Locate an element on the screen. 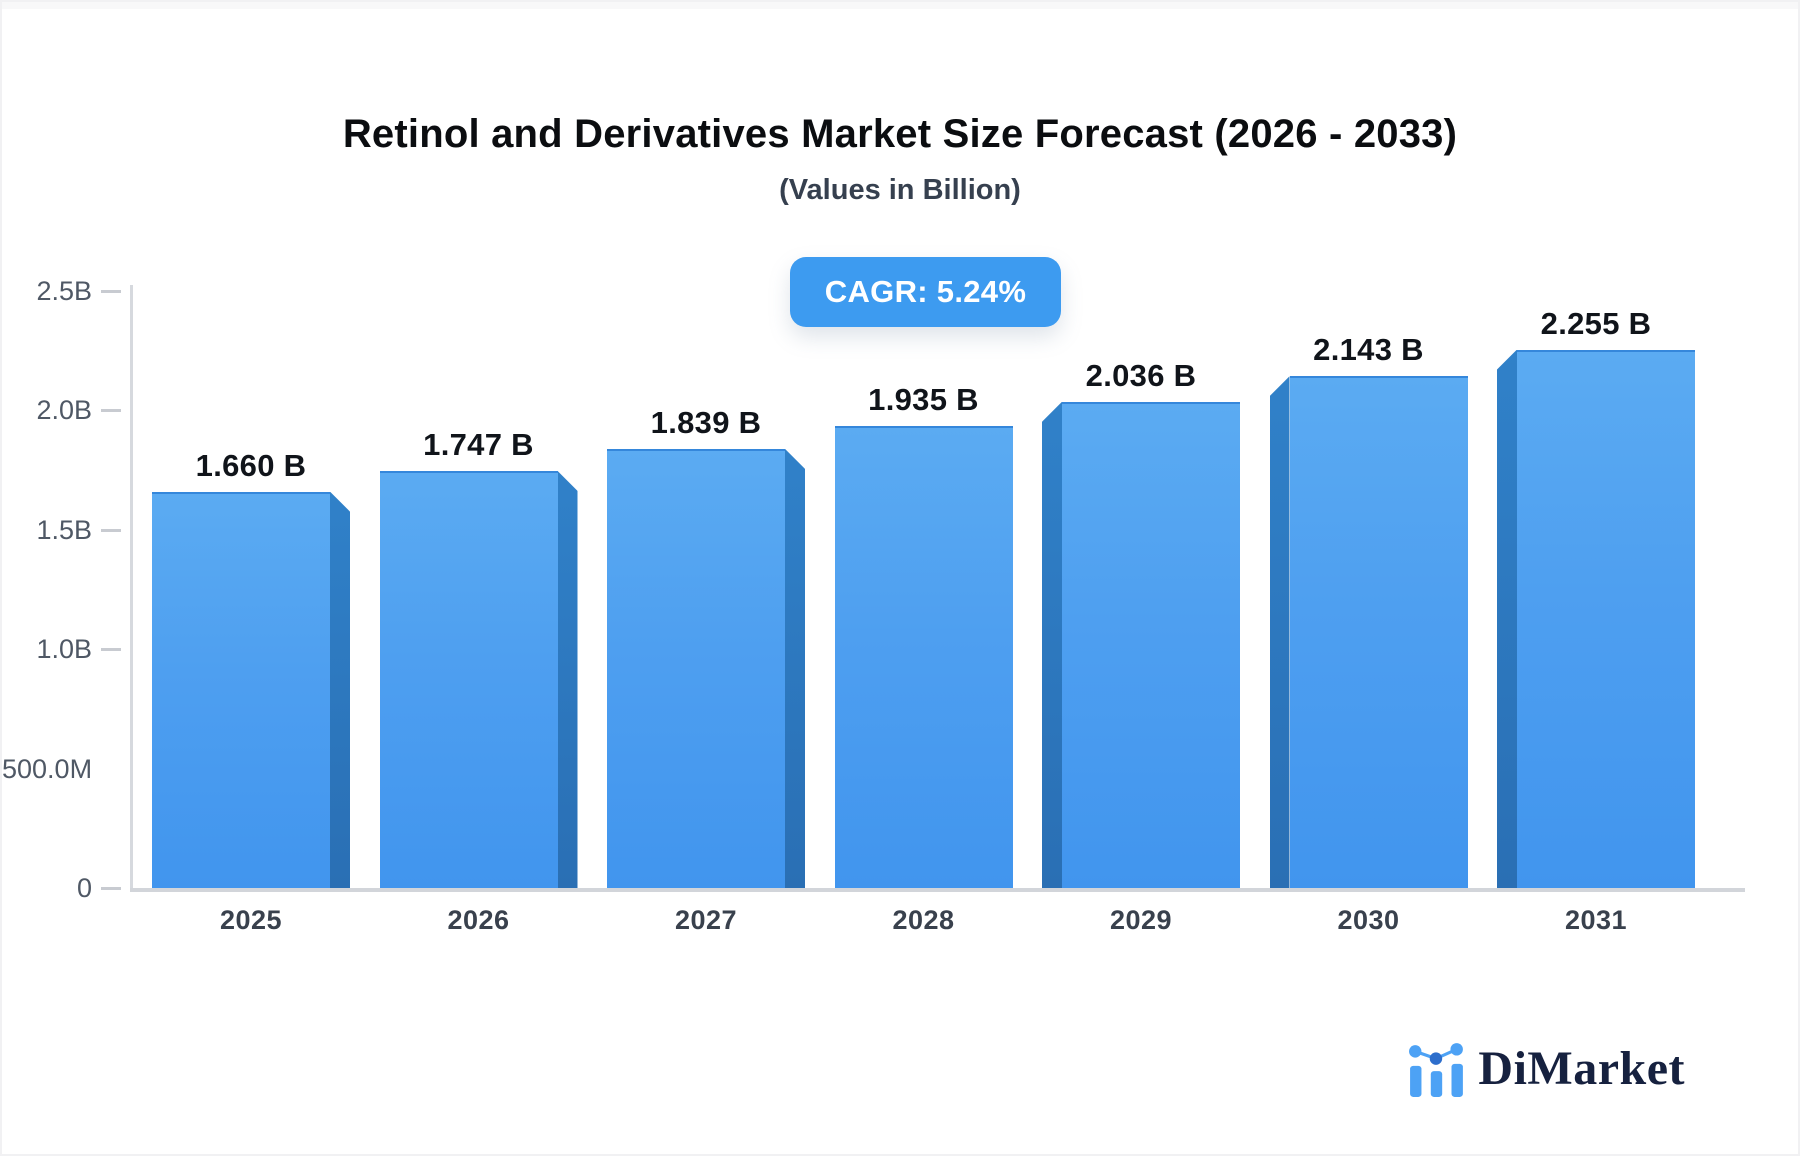  bar-2028 is located at coordinates (923, 656).